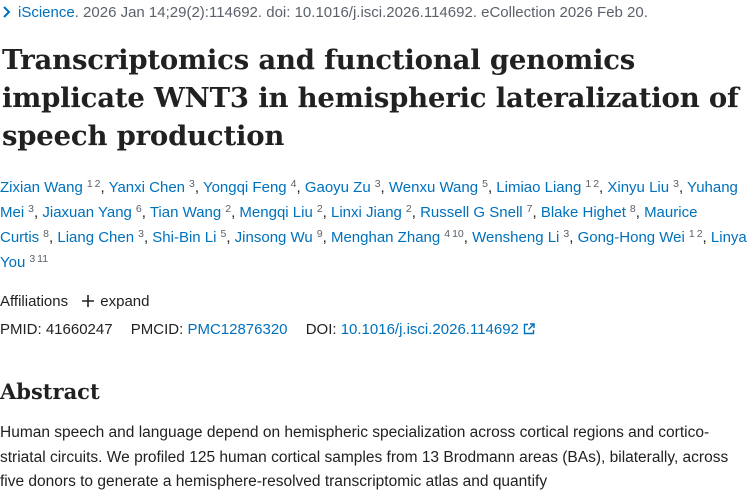  I want to click on author-link: Gaoyu Zu, so click(337, 187).